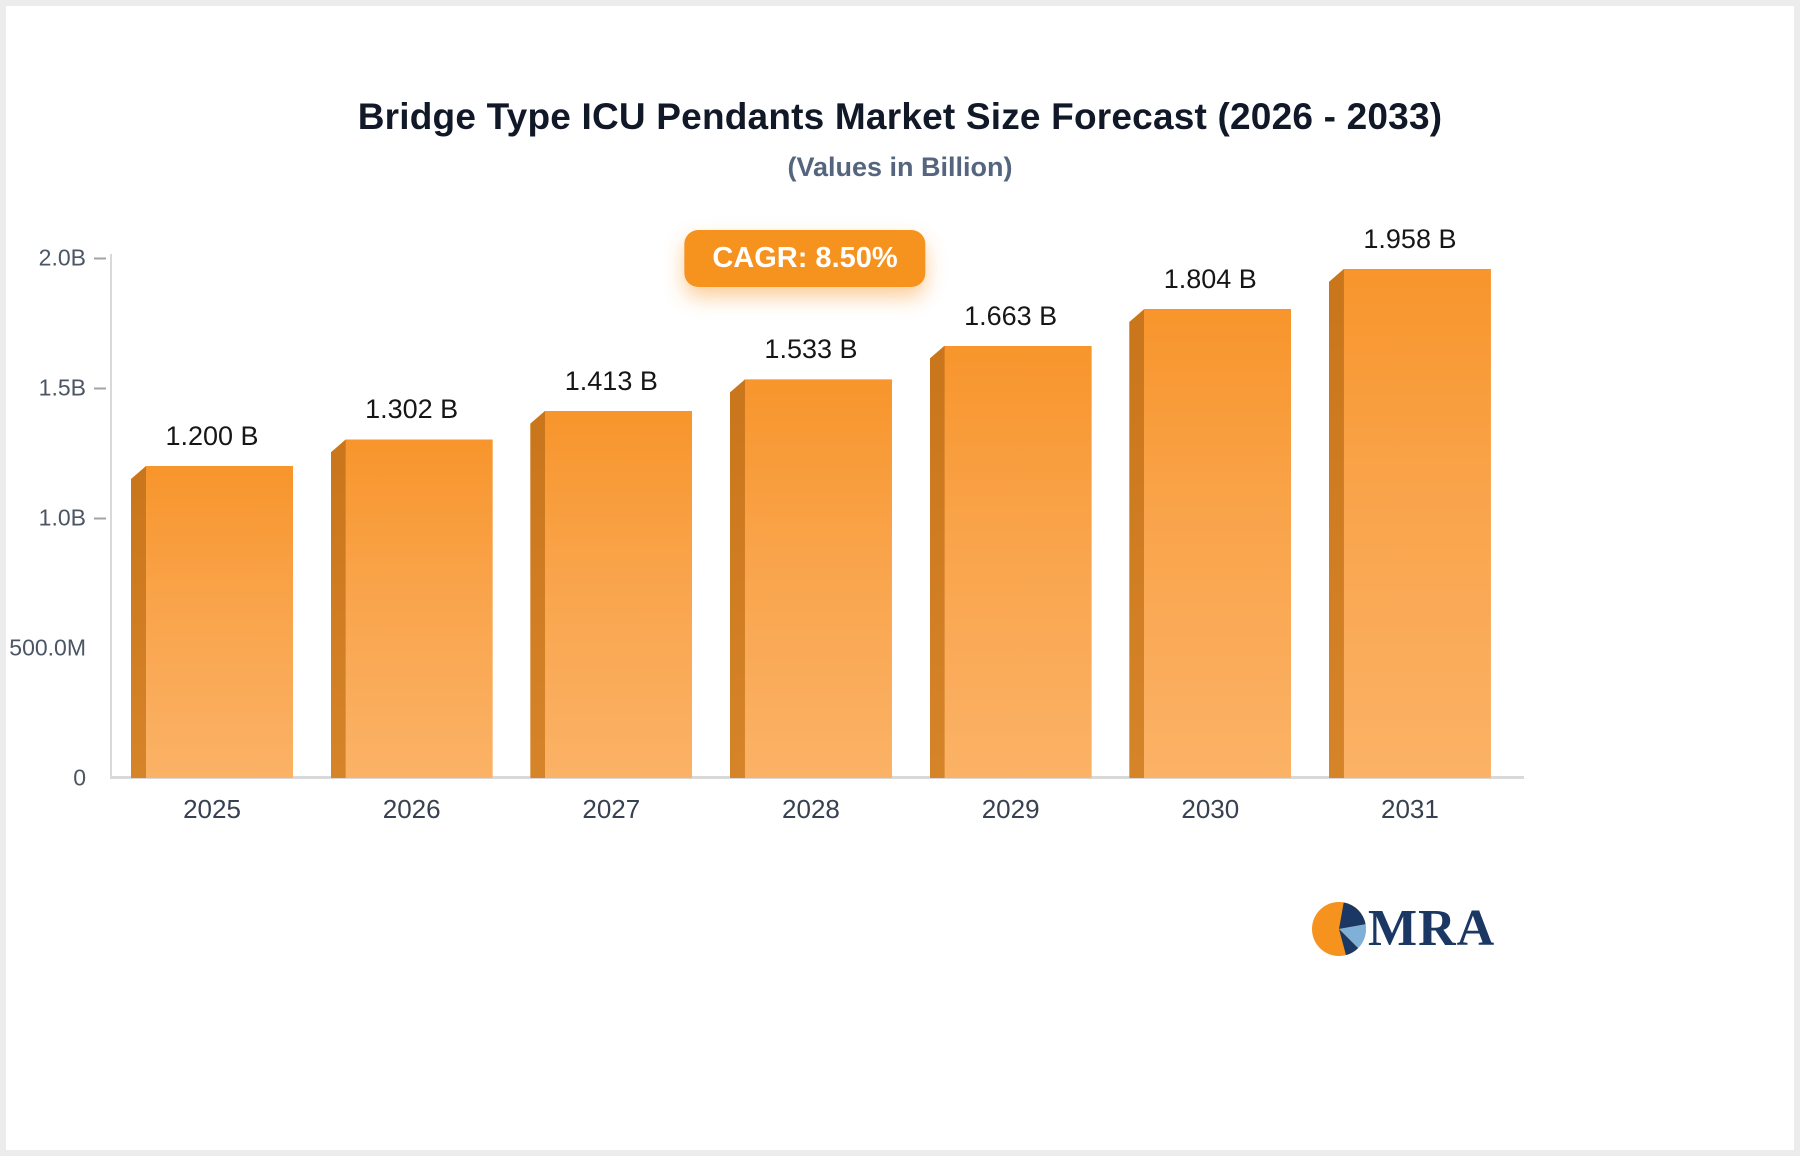 Image resolution: width=1800 pixels, height=1156 pixels. What do you see at coordinates (79, 777) in the screenshot?
I see `y-tick-label: 0` at bounding box center [79, 777].